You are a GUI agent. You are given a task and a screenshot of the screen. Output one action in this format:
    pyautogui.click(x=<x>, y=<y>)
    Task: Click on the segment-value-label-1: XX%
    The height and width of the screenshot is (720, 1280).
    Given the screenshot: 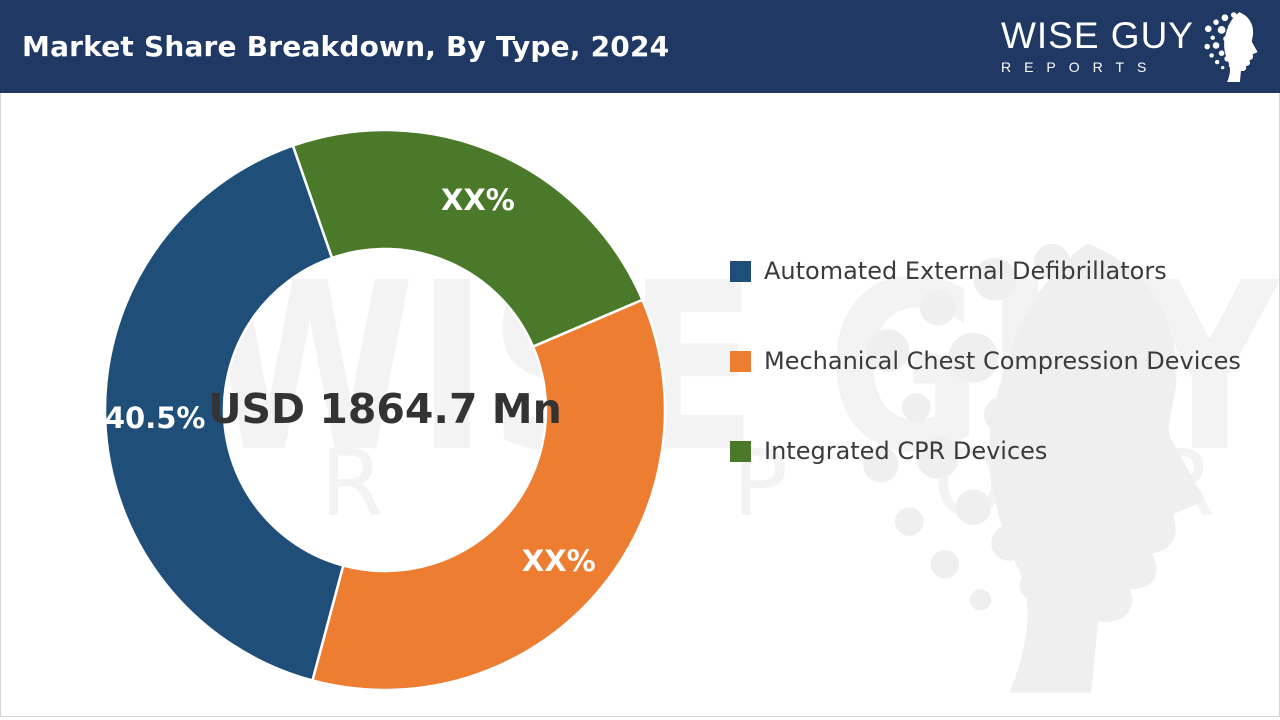 What is the action you would take?
    pyautogui.click(x=558, y=560)
    